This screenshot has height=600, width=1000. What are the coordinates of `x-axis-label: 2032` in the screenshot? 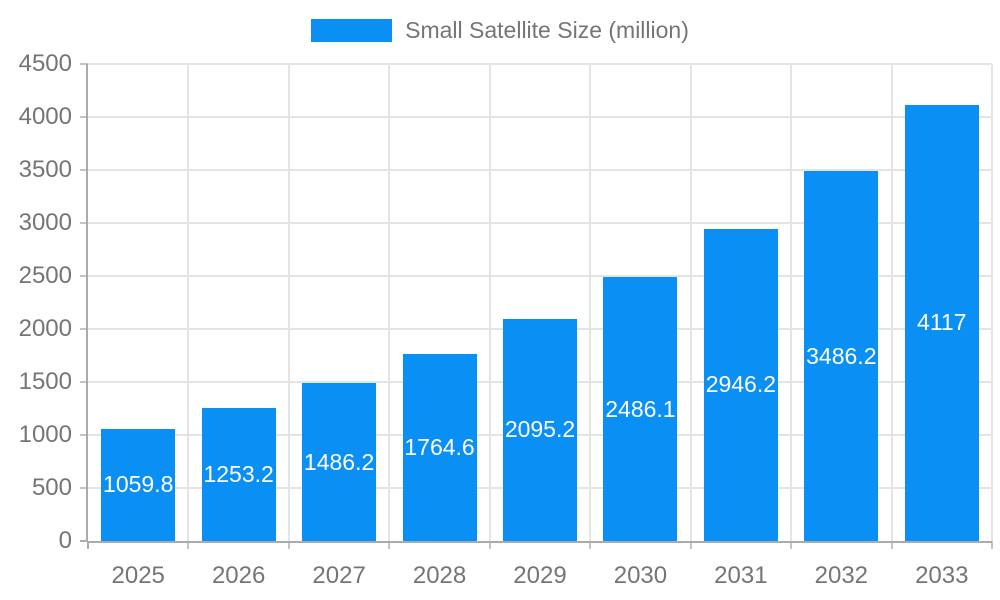 It's located at (841, 575).